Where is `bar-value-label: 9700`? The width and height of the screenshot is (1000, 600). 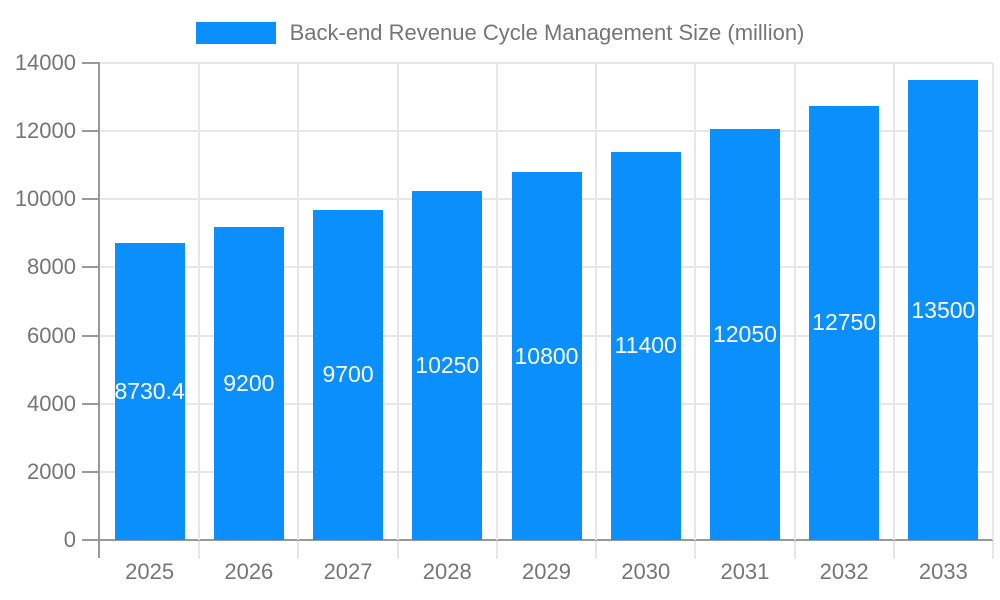 bar-value-label: 9700 is located at coordinates (348, 374).